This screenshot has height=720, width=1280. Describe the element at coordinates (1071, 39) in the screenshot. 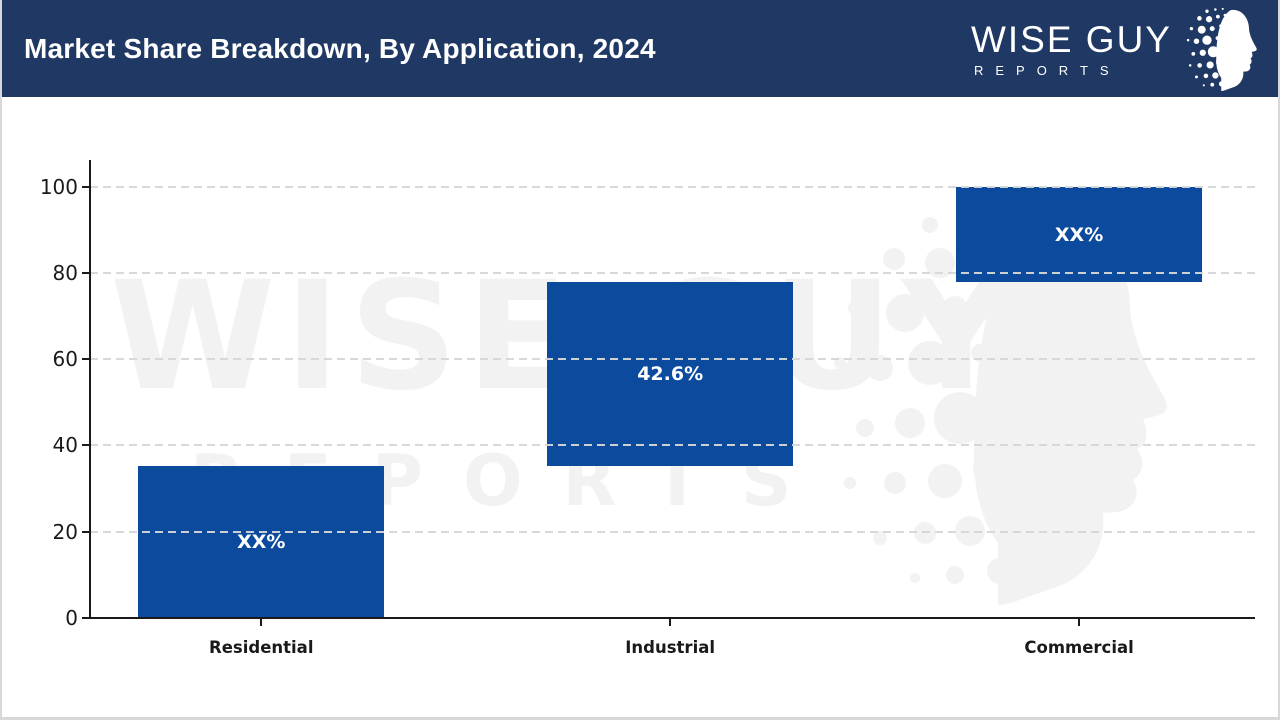

I see `brand-name-text: WISE GUY` at that location.